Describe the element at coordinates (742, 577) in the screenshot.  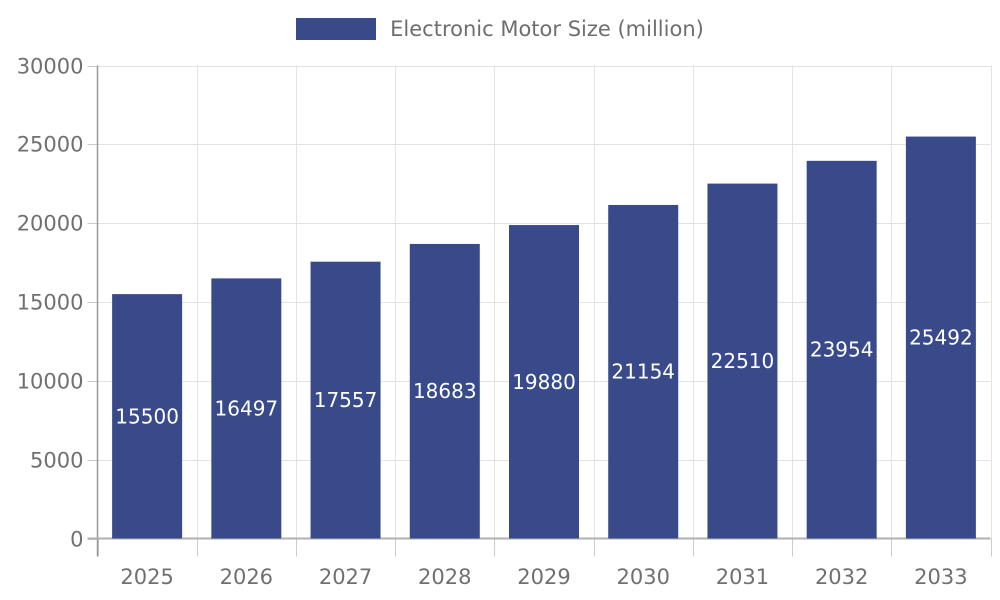
I see `x-tick-label: 2031` at that location.